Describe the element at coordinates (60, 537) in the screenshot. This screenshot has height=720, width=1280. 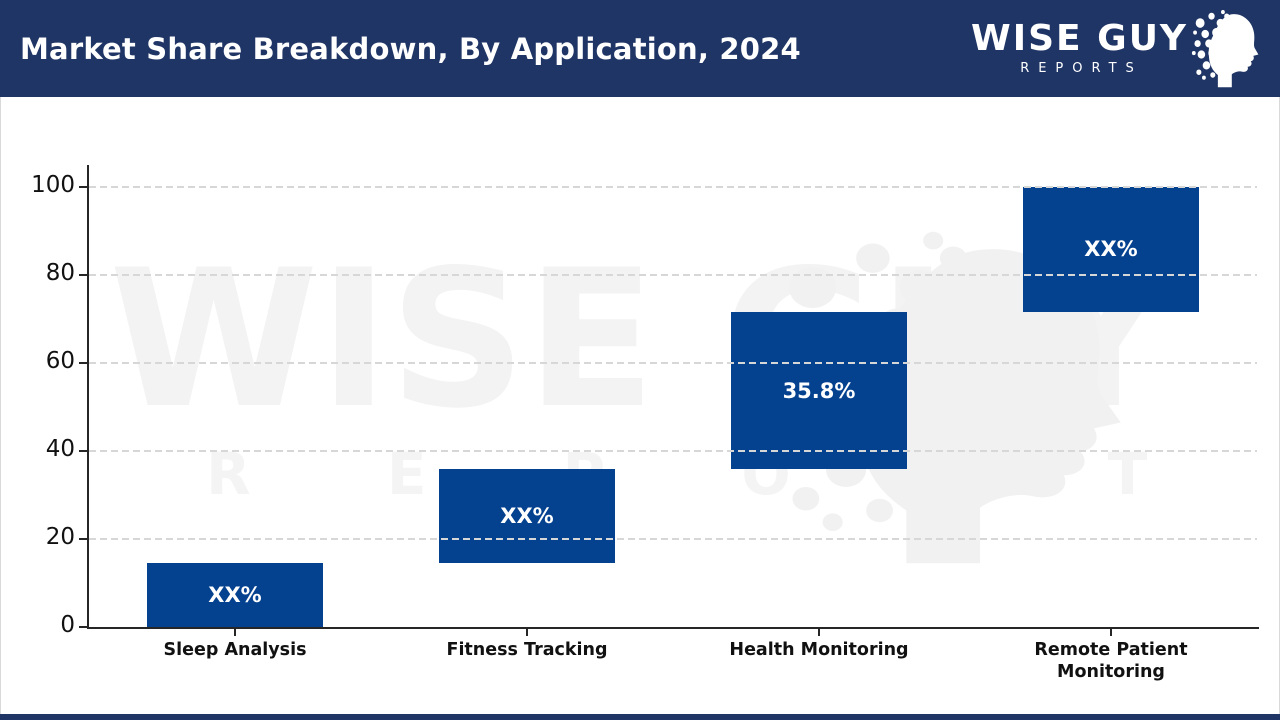
I see `y-tick-label-20: 20` at that location.